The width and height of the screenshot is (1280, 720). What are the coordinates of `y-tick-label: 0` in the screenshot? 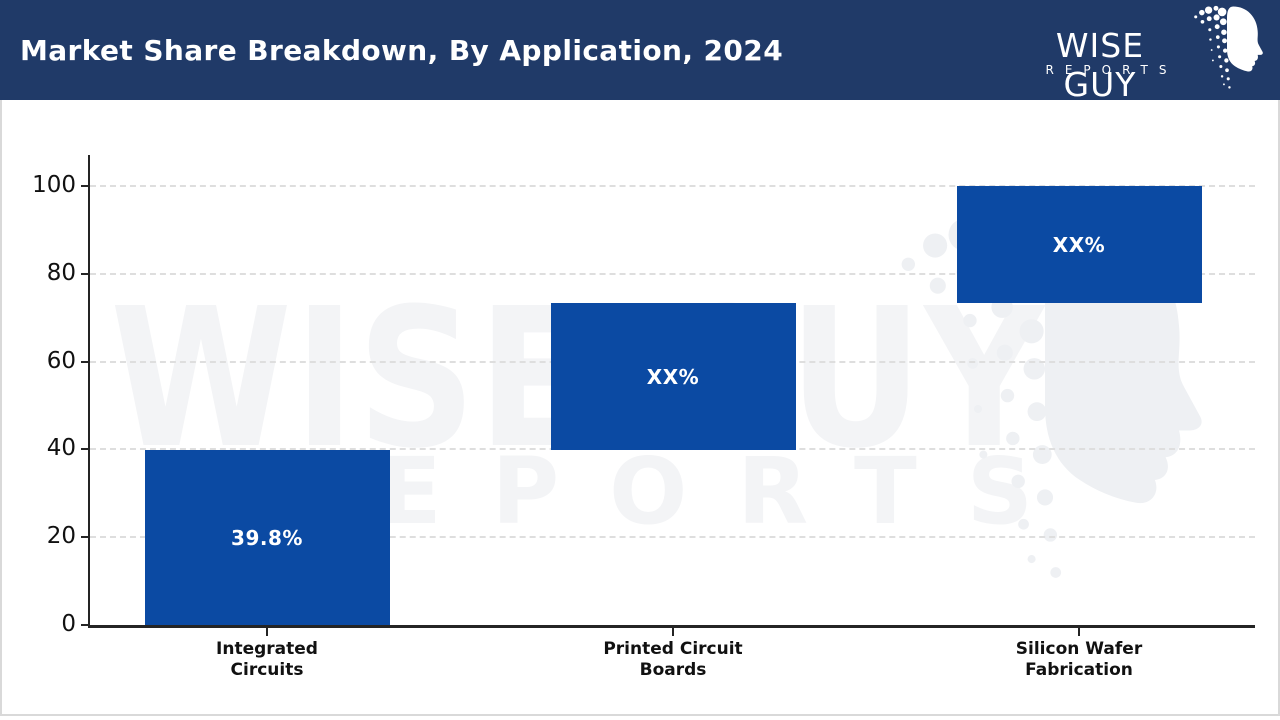 It's located at (68, 624).